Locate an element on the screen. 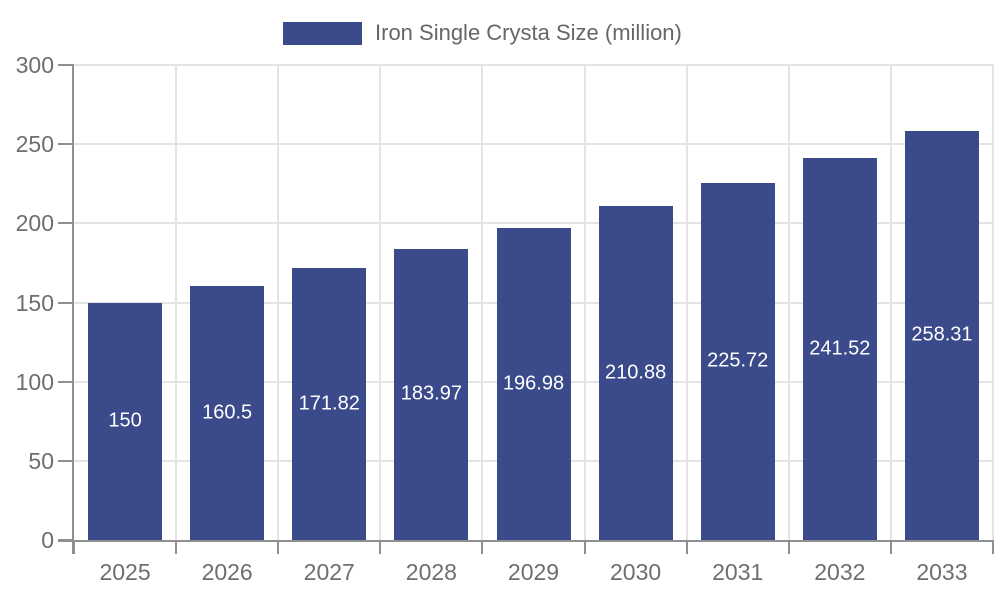 Image resolution: width=1000 pixels, height=600 pixels. bar-2028: 183.97 is located at coordinates (431, 394).